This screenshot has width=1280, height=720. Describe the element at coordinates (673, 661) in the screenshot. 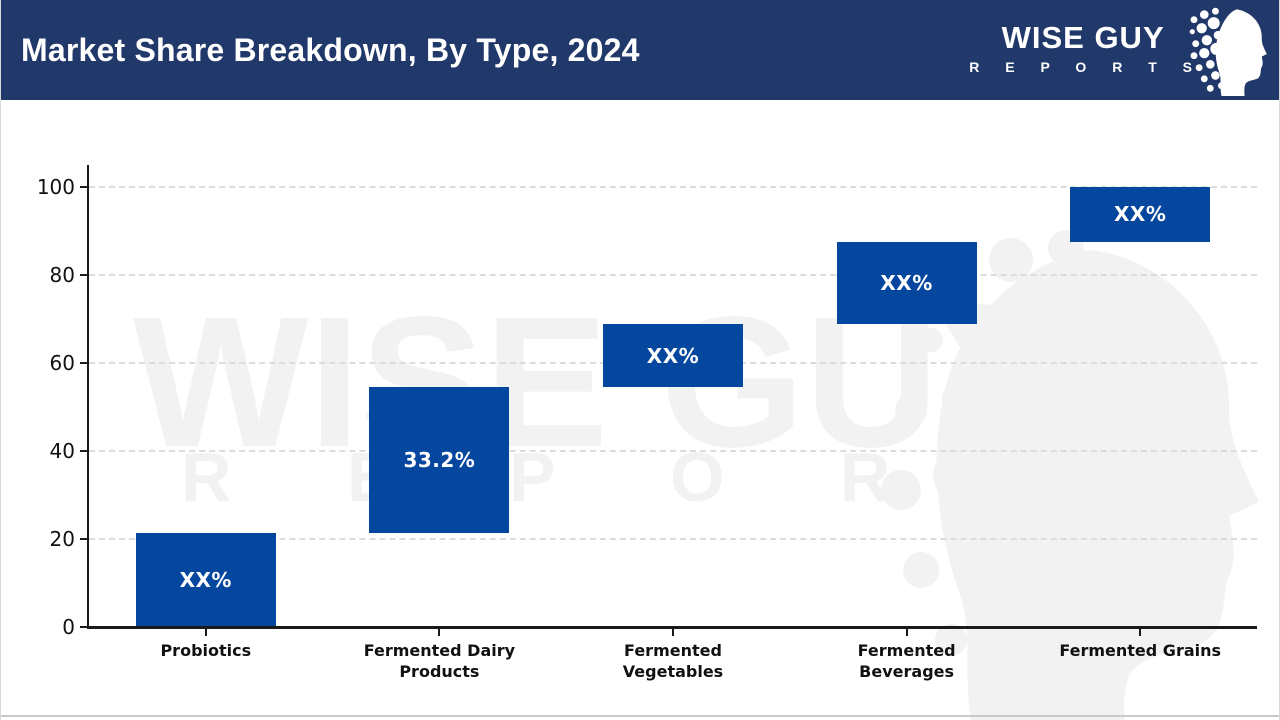

I see `x-tick-label: Fermented Vegetables` at that location.